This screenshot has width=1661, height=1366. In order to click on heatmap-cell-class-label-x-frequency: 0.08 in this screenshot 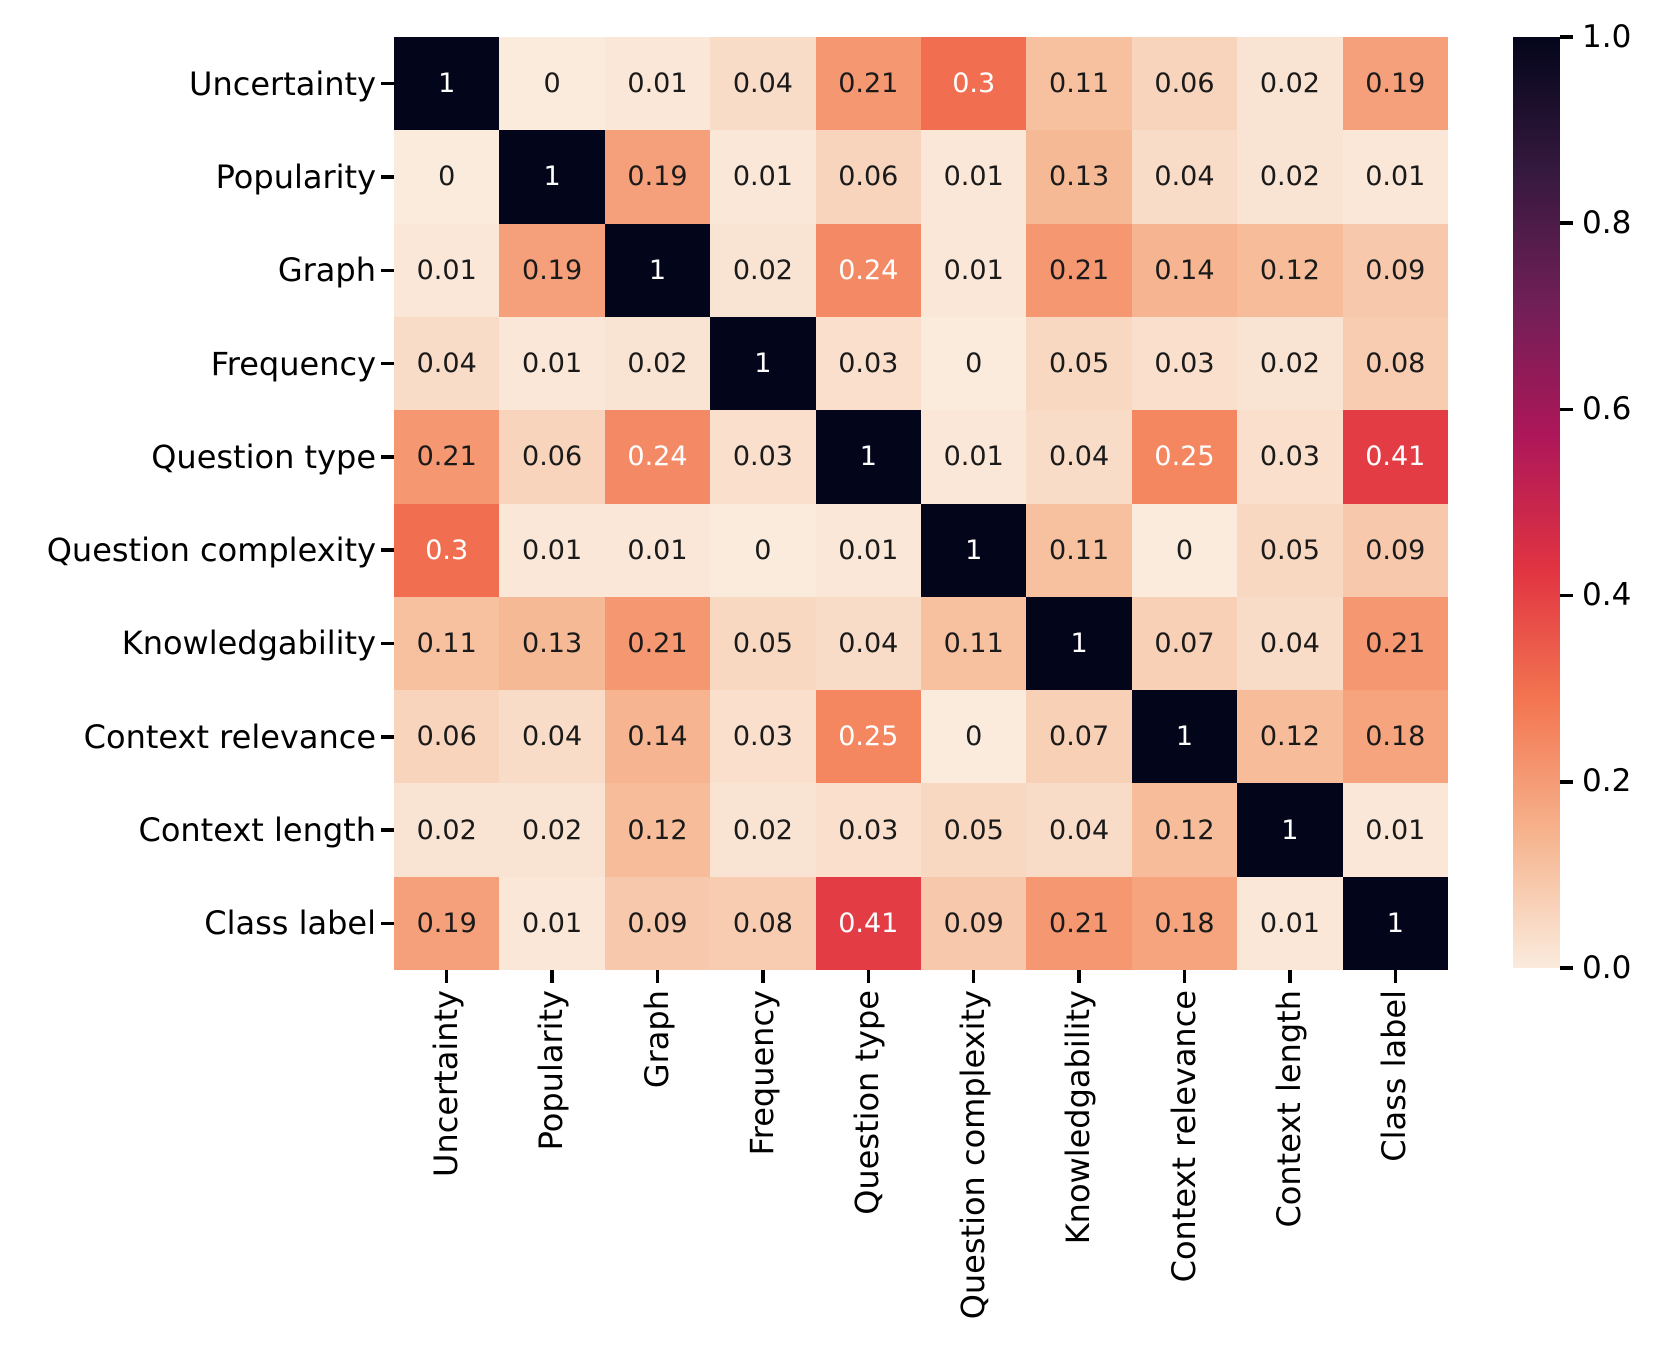, I will do `click(763, 923)`.